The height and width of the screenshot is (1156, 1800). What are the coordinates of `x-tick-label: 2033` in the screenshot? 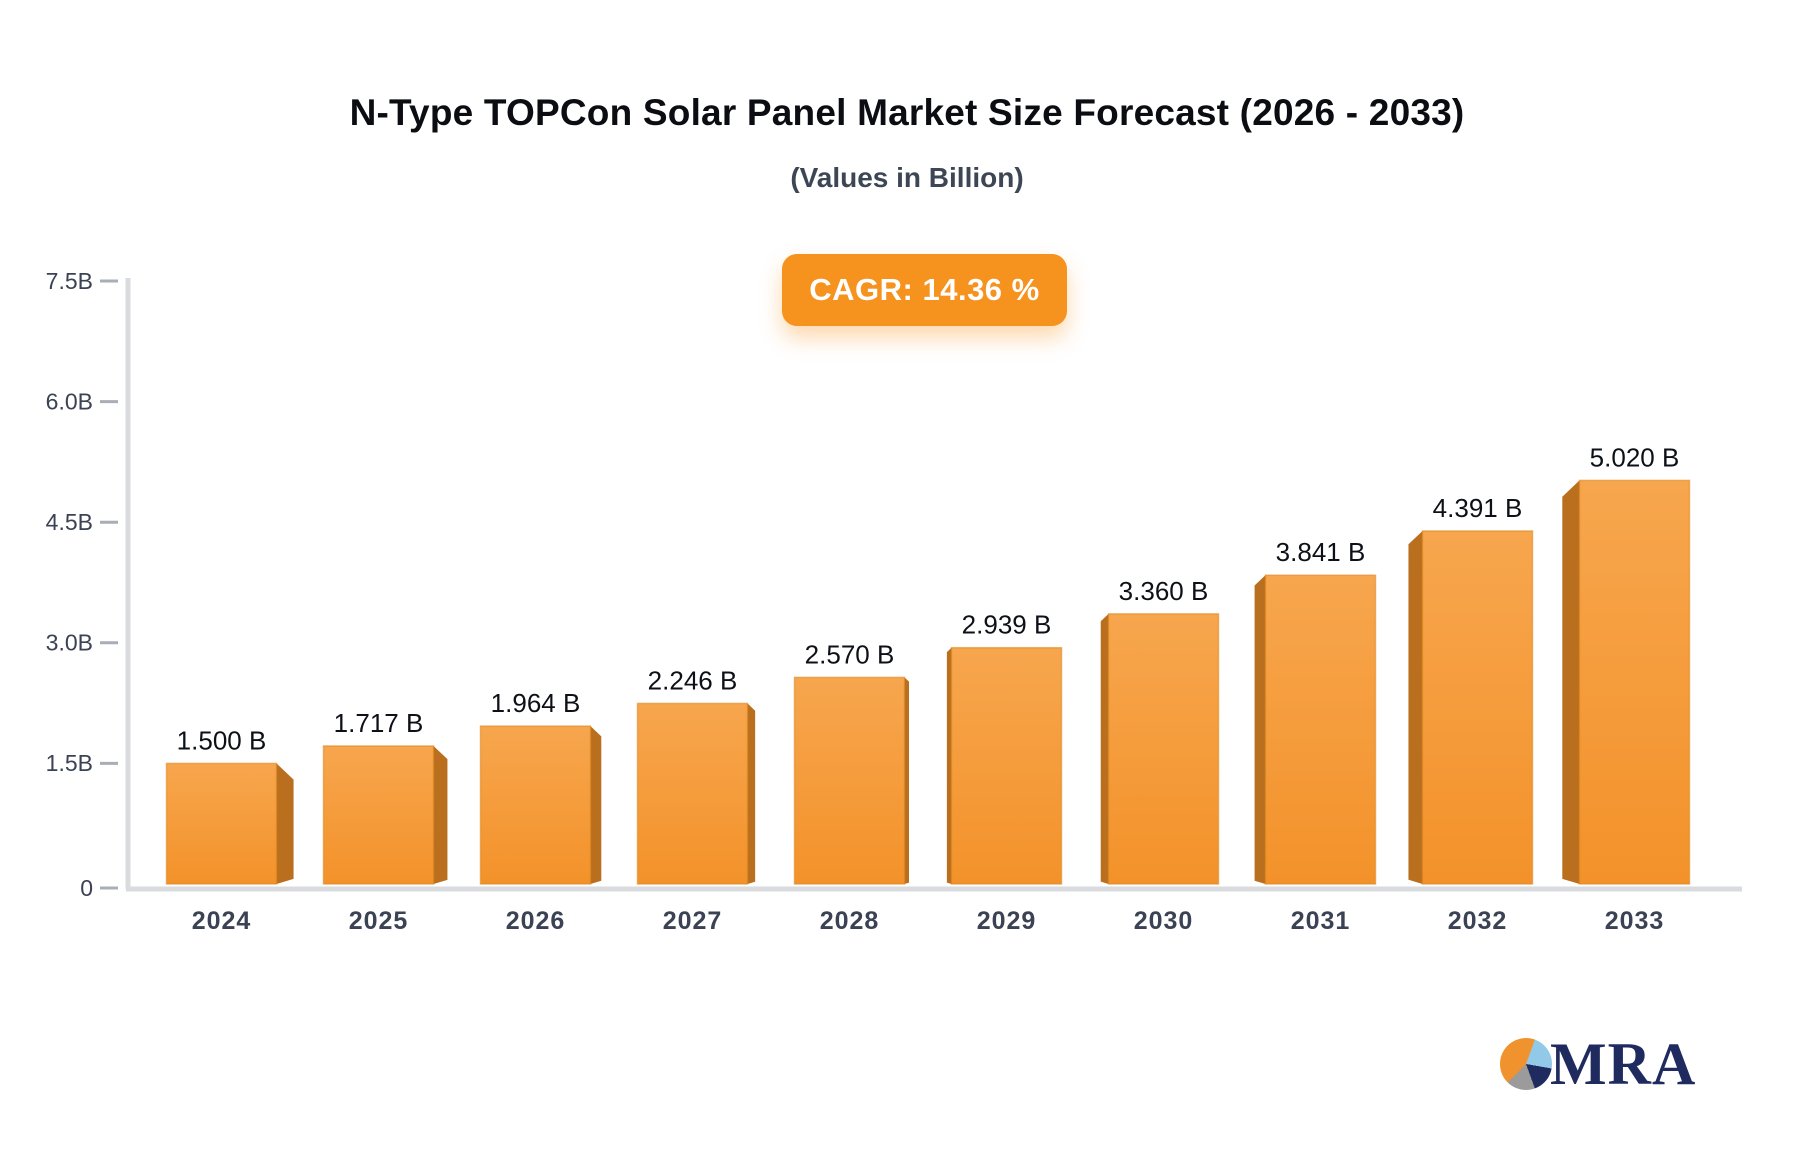 It's located at (1635, 921).